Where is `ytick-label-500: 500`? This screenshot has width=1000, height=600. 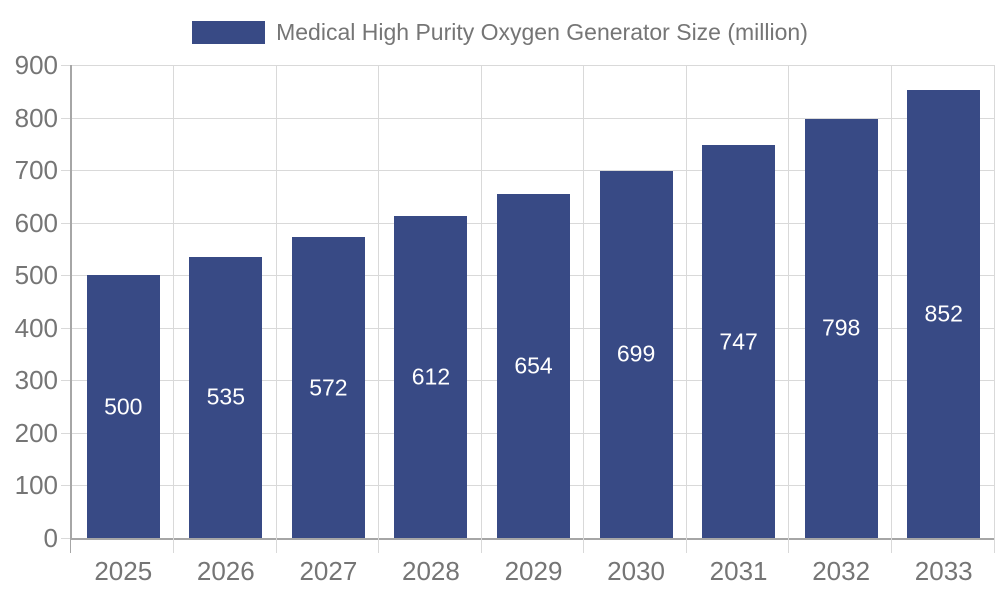
ytick-label-500: 500 is located at coordinates (36, 275).